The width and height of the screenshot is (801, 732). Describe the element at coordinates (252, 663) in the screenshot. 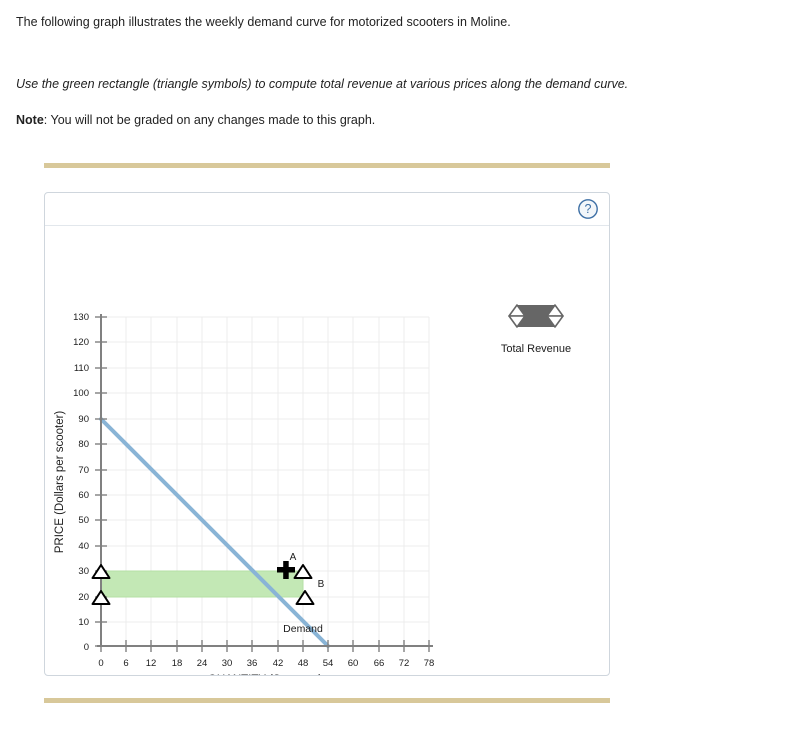

I see `x-tick-label: 36` at that location.